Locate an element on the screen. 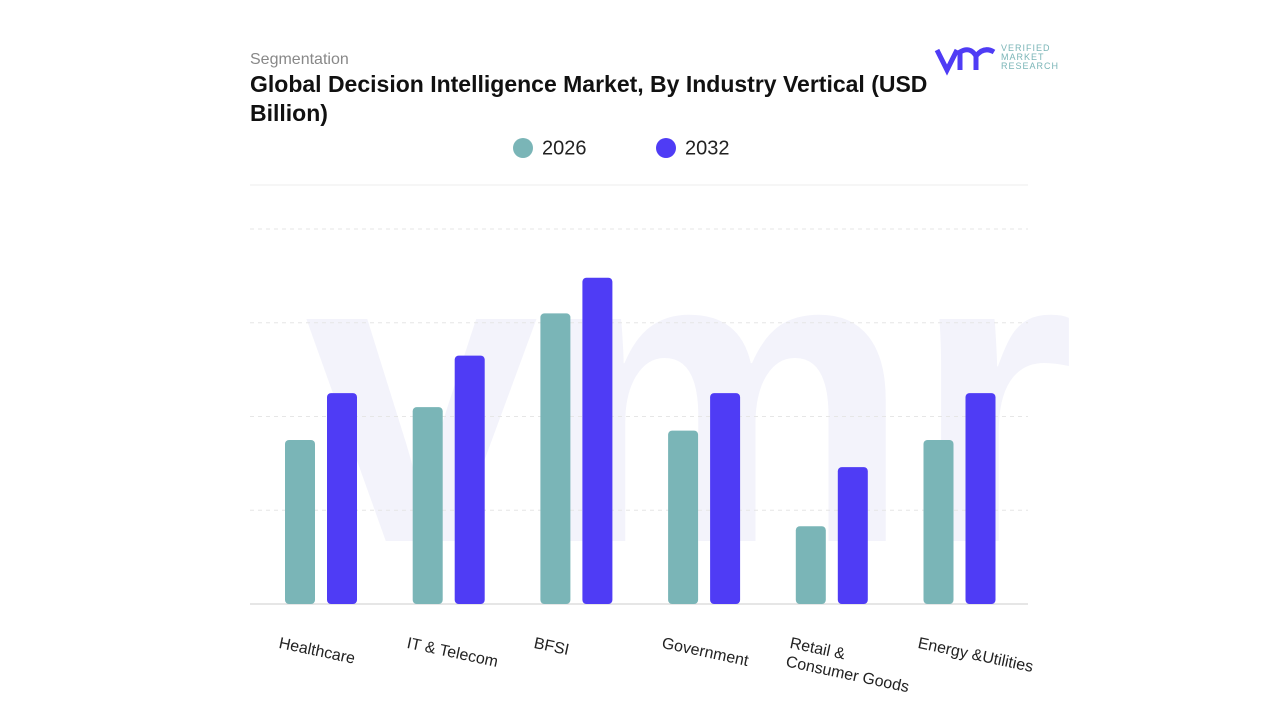 Image resolution: width=1280 pixels, height=720 pixels. legend-label: 2026 is located at coordinates (564, 148).